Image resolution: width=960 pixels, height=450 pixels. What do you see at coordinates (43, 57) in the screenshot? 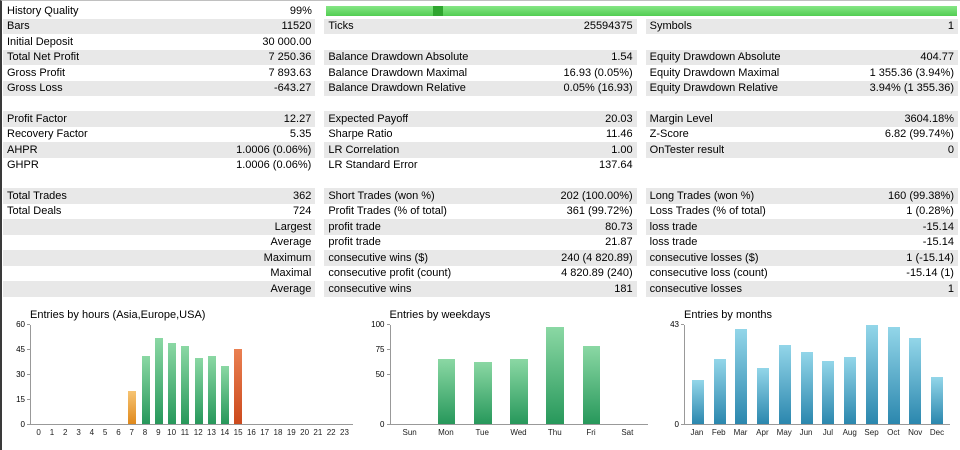
I see `stat-label: Total Net Profit` at bounding box center [43, 57].